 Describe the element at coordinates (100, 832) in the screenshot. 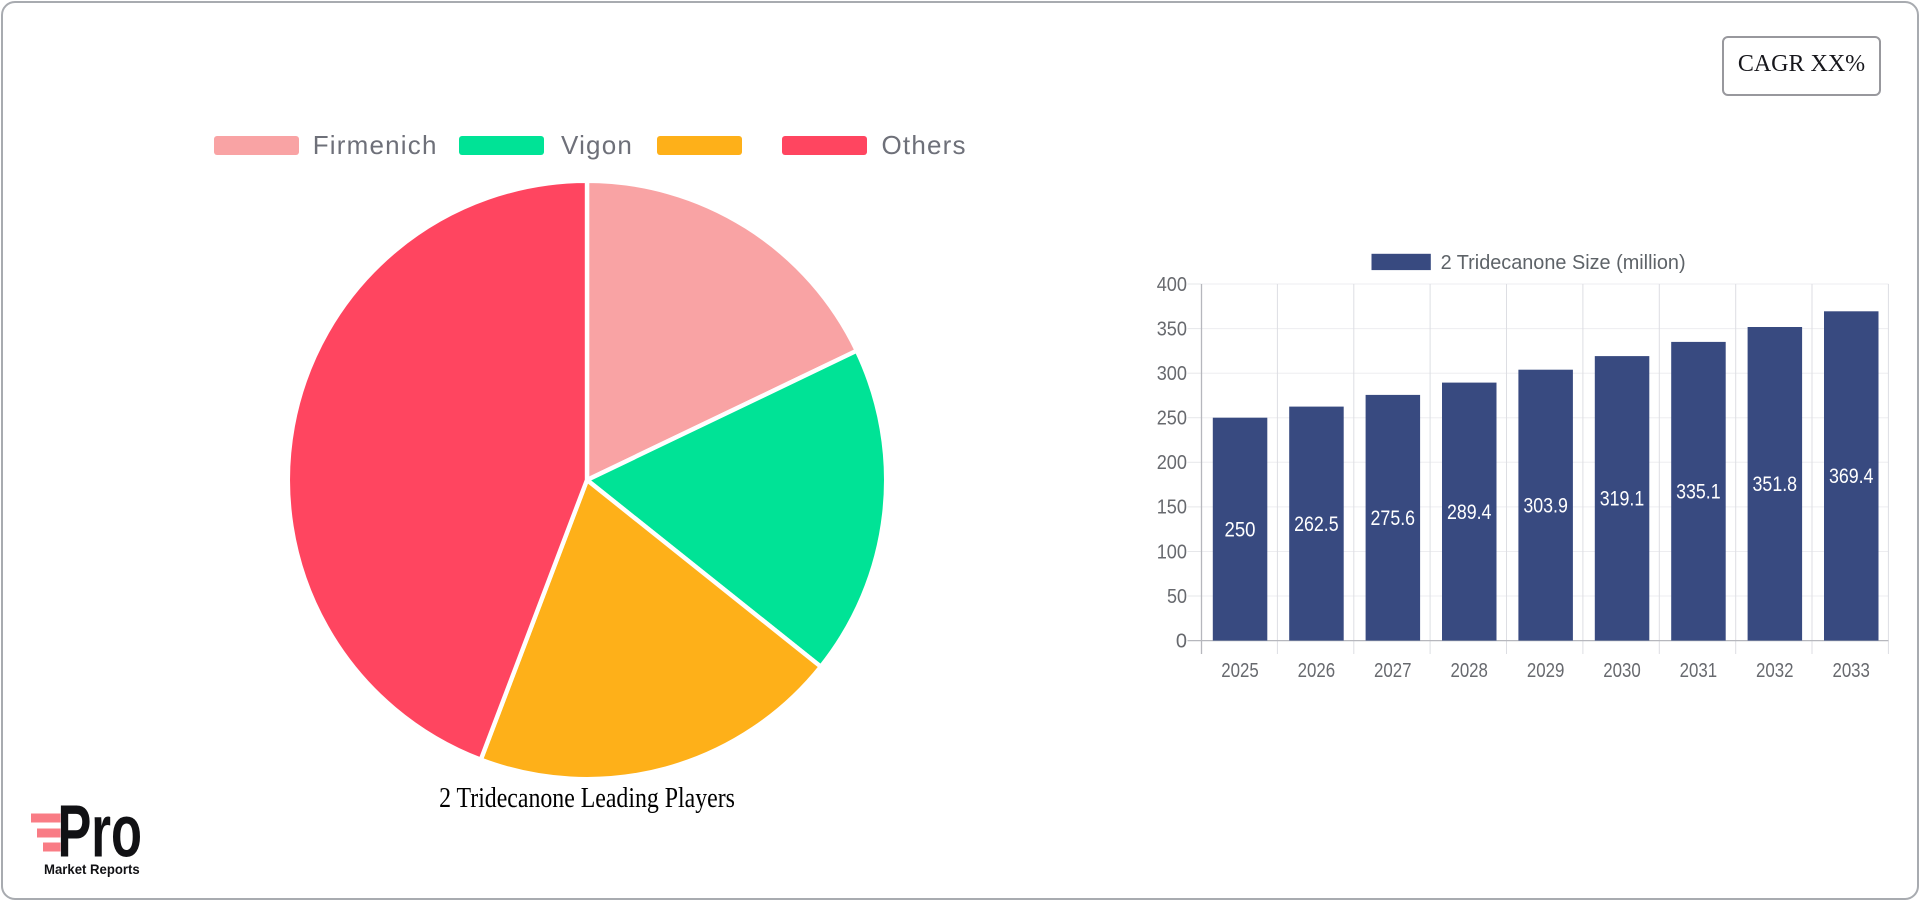

I see `svg-text: Pro` at that location.